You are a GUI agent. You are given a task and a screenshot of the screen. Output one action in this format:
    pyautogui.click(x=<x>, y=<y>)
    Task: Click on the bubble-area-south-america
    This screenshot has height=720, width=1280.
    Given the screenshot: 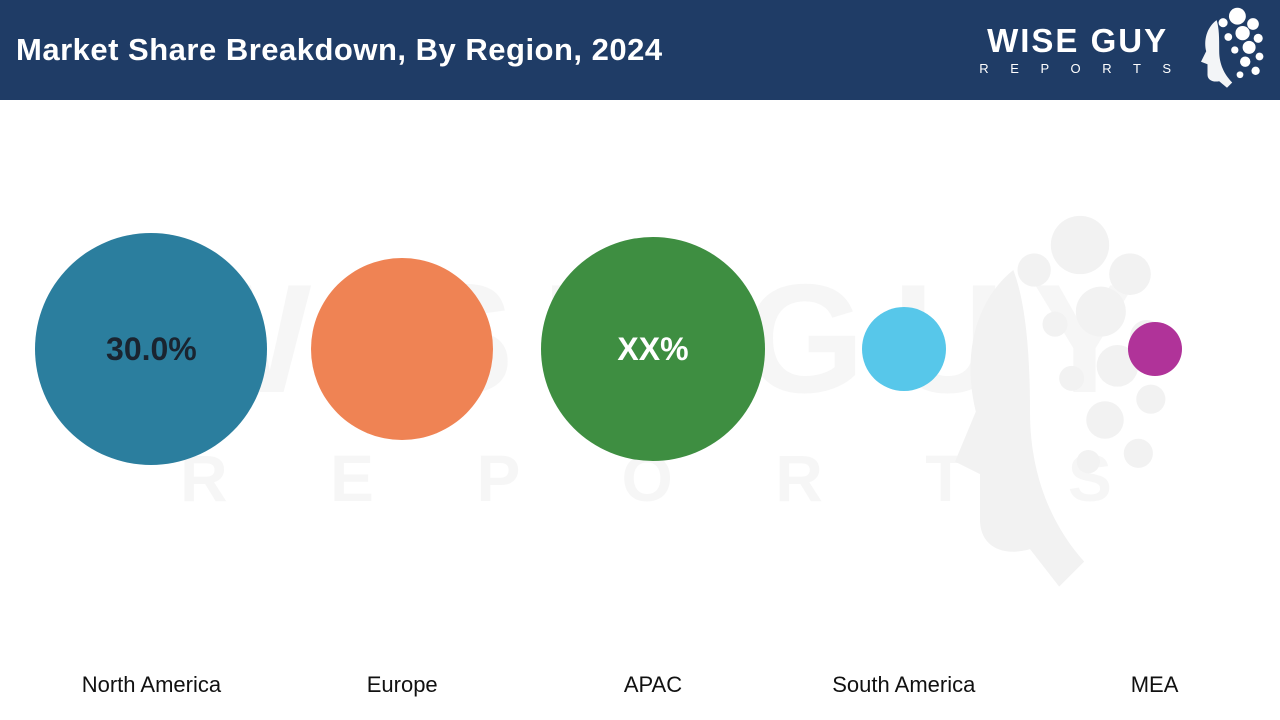 What is the action you would take?
    pyautogui.click(x=903, y=349)
    